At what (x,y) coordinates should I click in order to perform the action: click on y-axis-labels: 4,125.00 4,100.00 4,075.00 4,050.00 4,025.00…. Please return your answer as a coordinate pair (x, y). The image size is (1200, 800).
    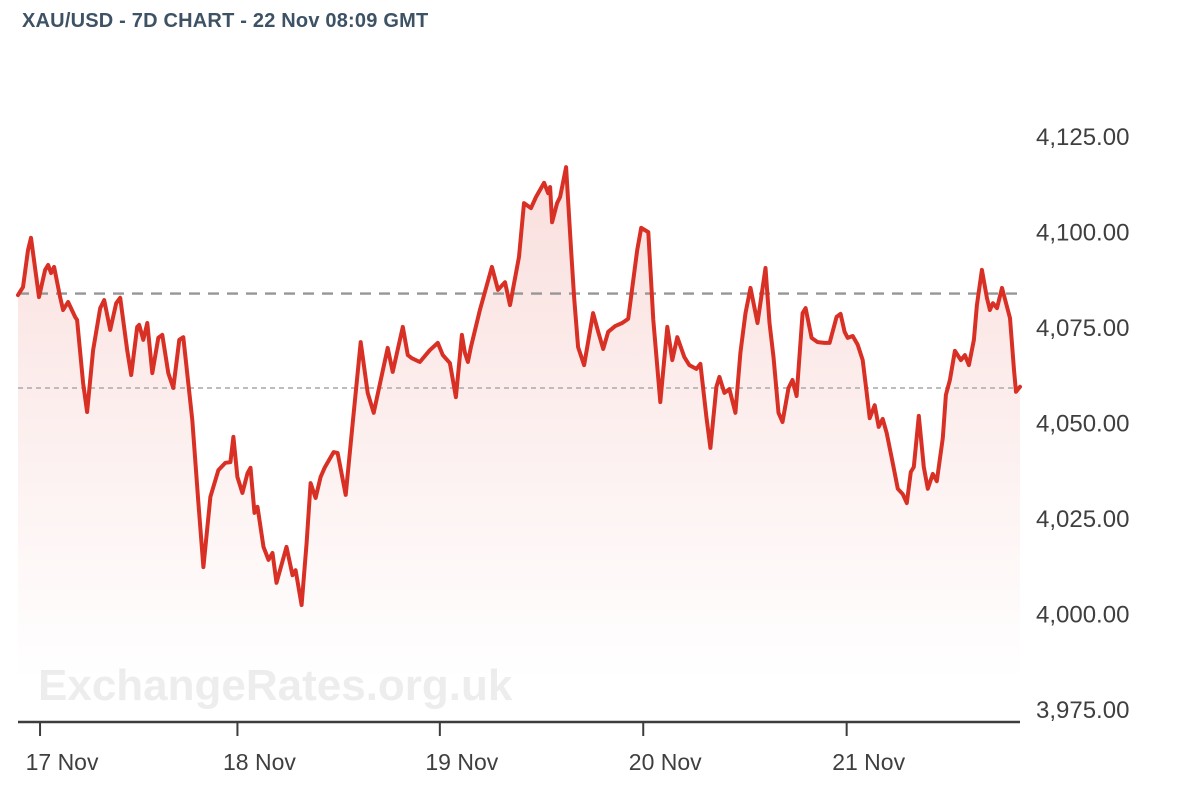
    Looking at the image, I should click on (1082, 424).